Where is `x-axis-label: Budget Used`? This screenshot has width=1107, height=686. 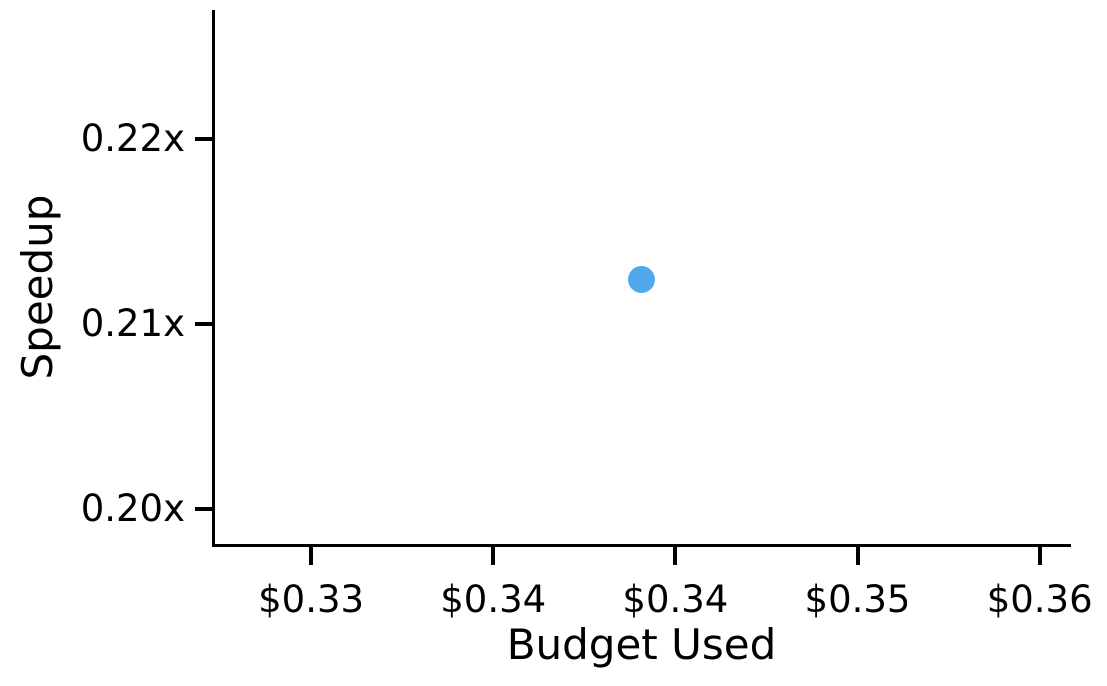 x-axis-label: Budget Used is located at coordinates (641, 644).